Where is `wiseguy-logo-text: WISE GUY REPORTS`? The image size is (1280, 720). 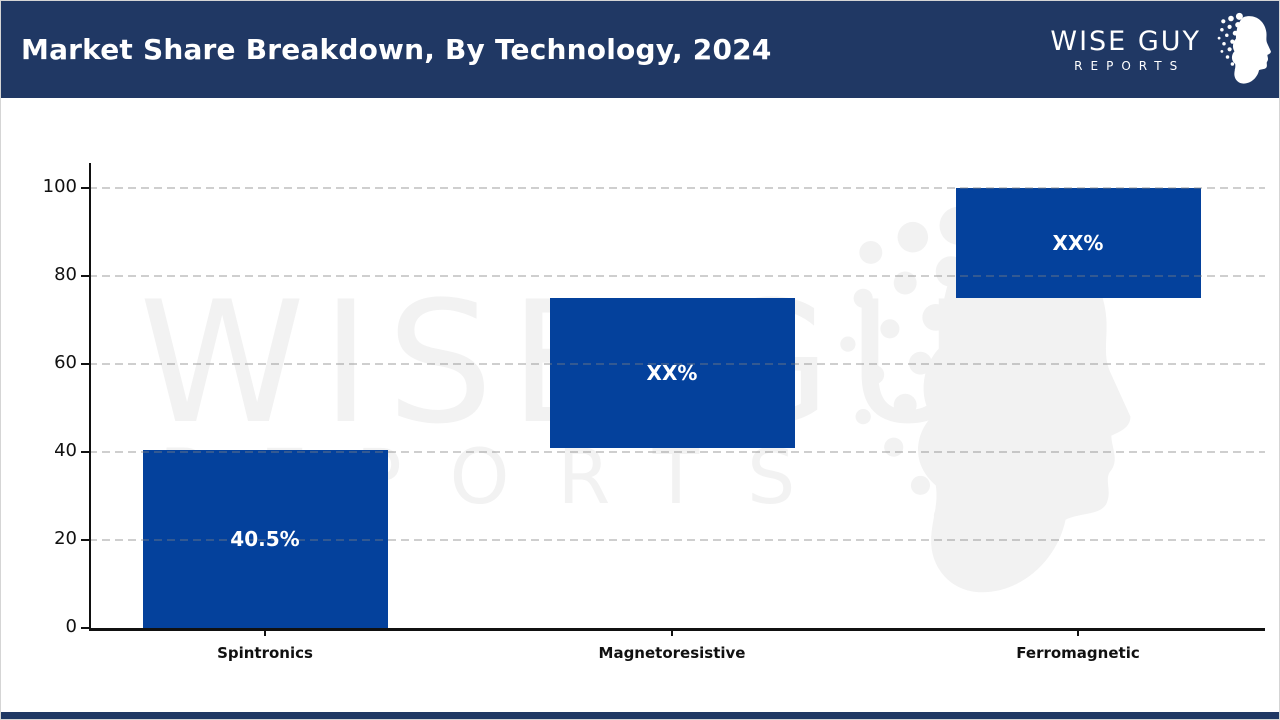
wiseguy-logo-text: WISE GUY REPORTS is located at coordinates (1125, 50).